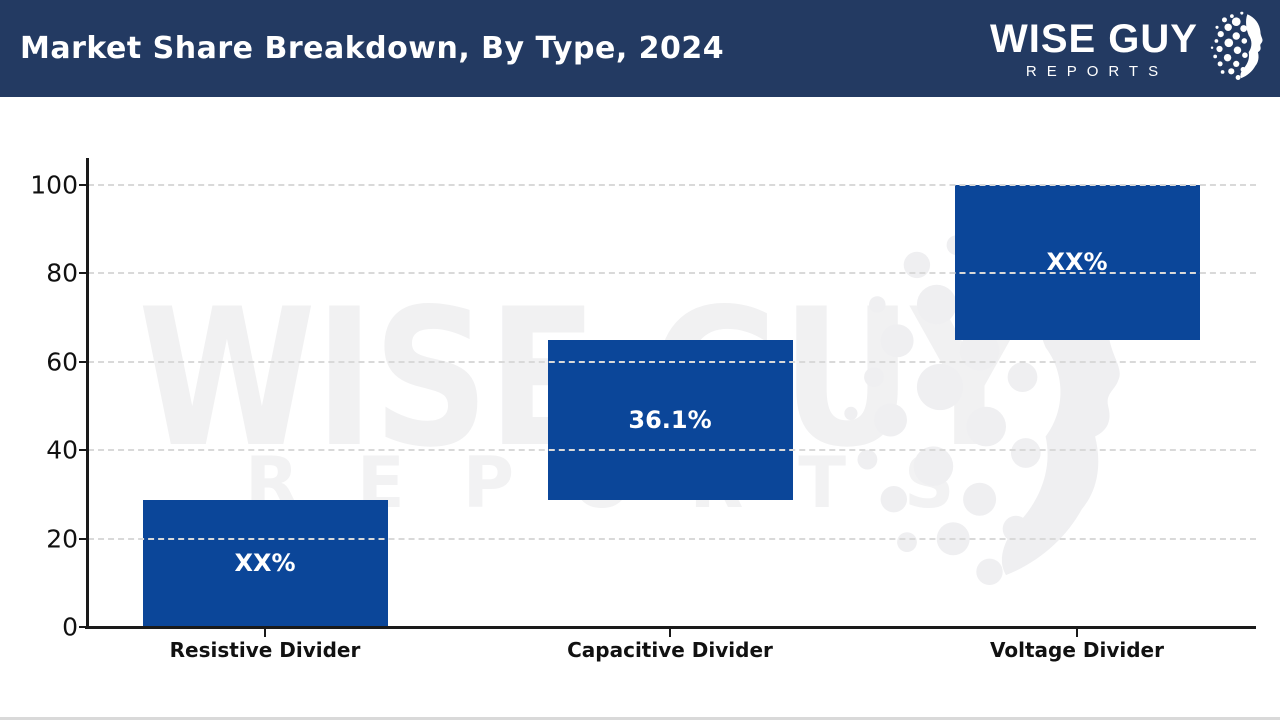 The image size is (1280, 720). I want to click on logo-wordmark: WISE GUY, so click(1093, 38).